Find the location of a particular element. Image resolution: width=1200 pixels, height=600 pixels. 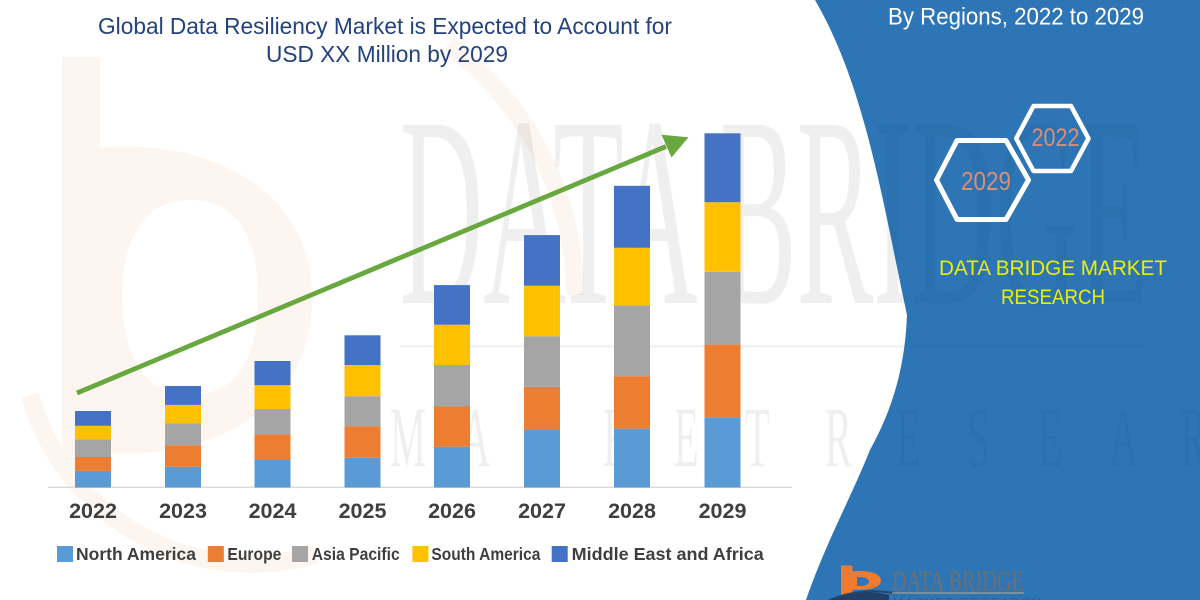

svg-text: South America is located at coordinates (485, 554).